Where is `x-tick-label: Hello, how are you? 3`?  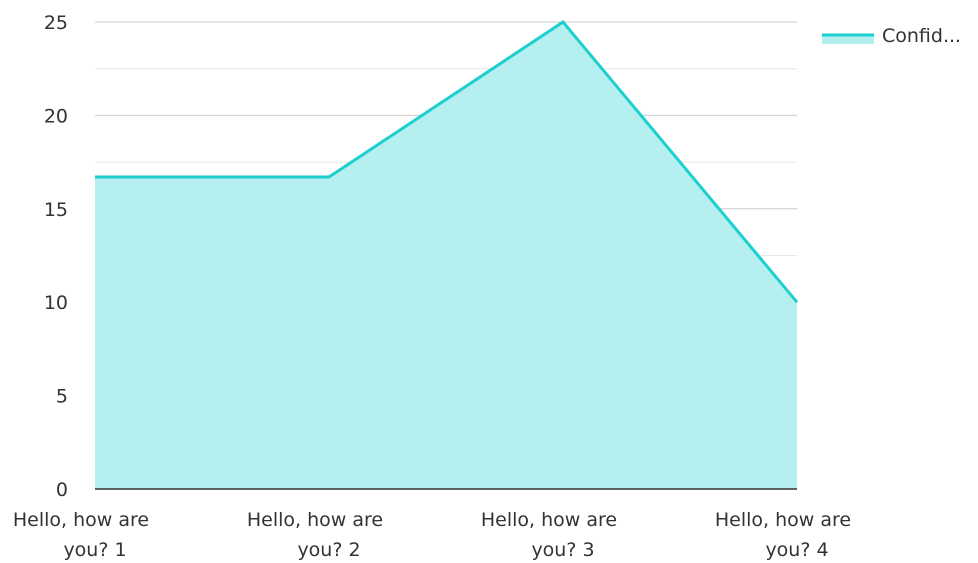 x-tick-label: Hello, how are you? 3 is located at coordinates (549, 535).